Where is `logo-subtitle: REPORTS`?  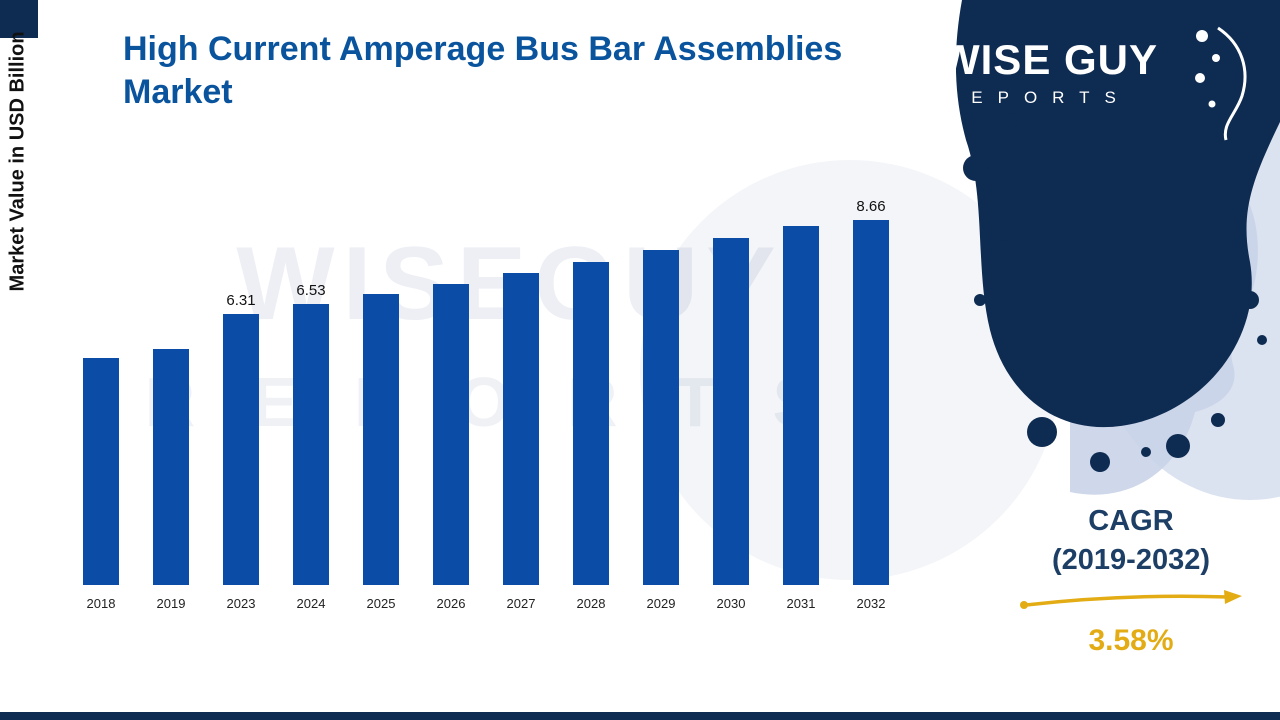
logo-subtitle: REPORTS is located at coordinates (1037, 97).